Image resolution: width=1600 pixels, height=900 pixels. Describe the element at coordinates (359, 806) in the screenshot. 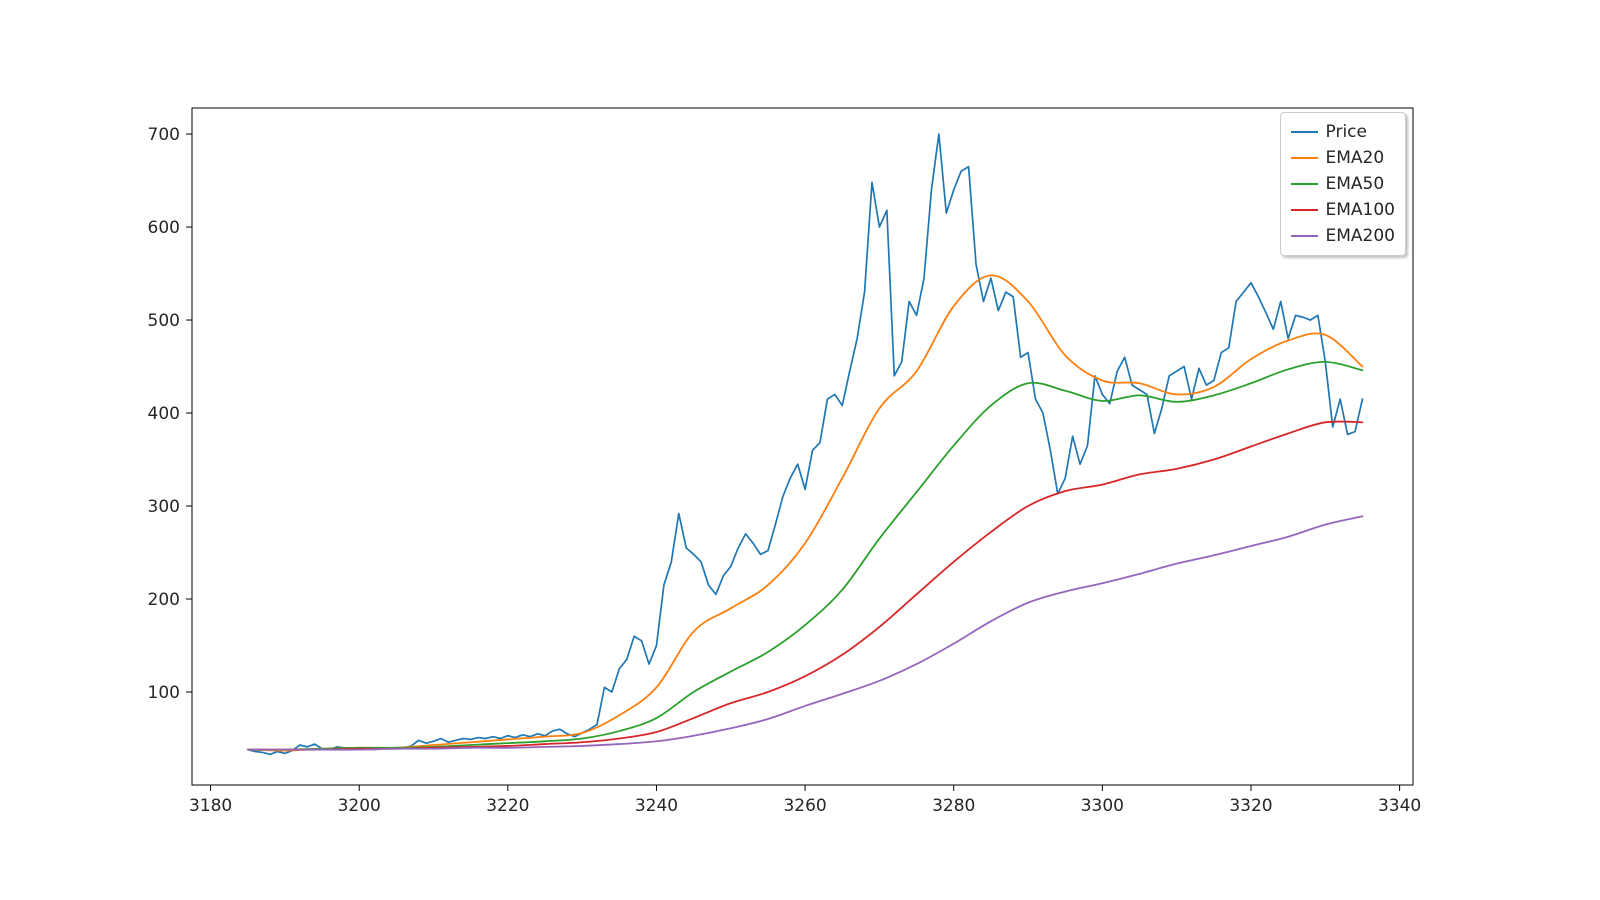

I see `x-tick-label: 3200` at that location.